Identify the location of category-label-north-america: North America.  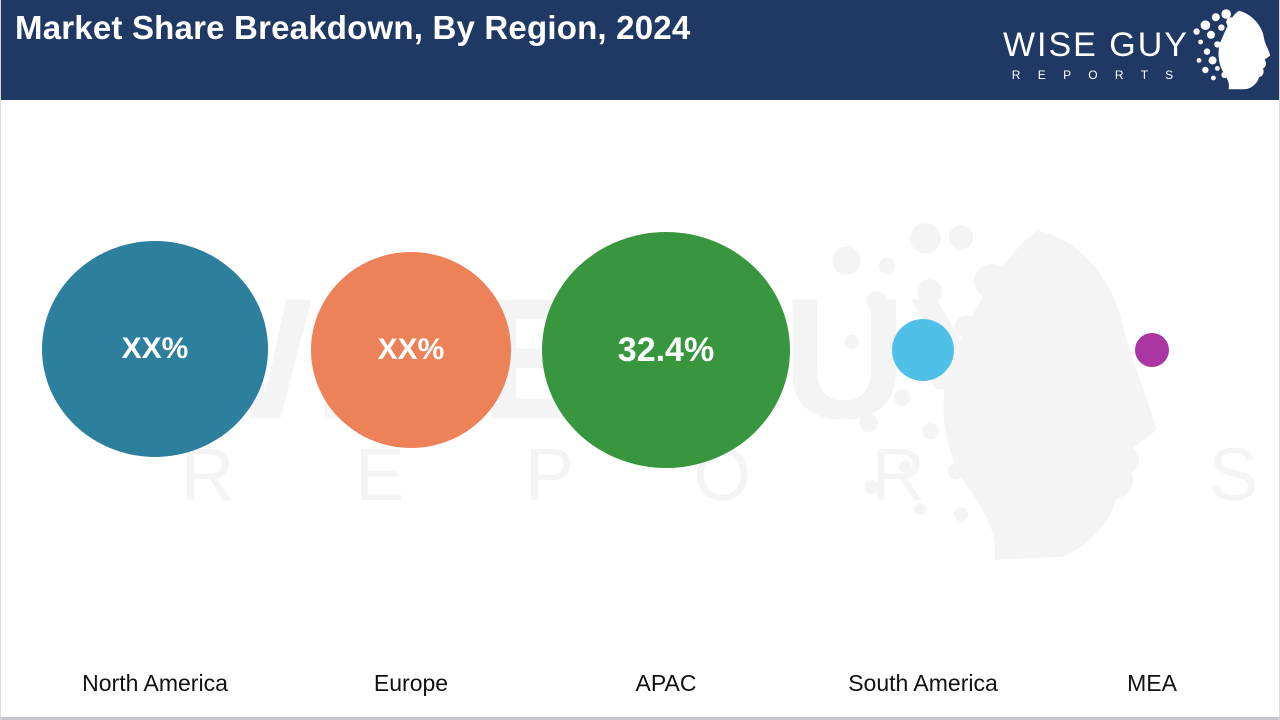
(155, 683).